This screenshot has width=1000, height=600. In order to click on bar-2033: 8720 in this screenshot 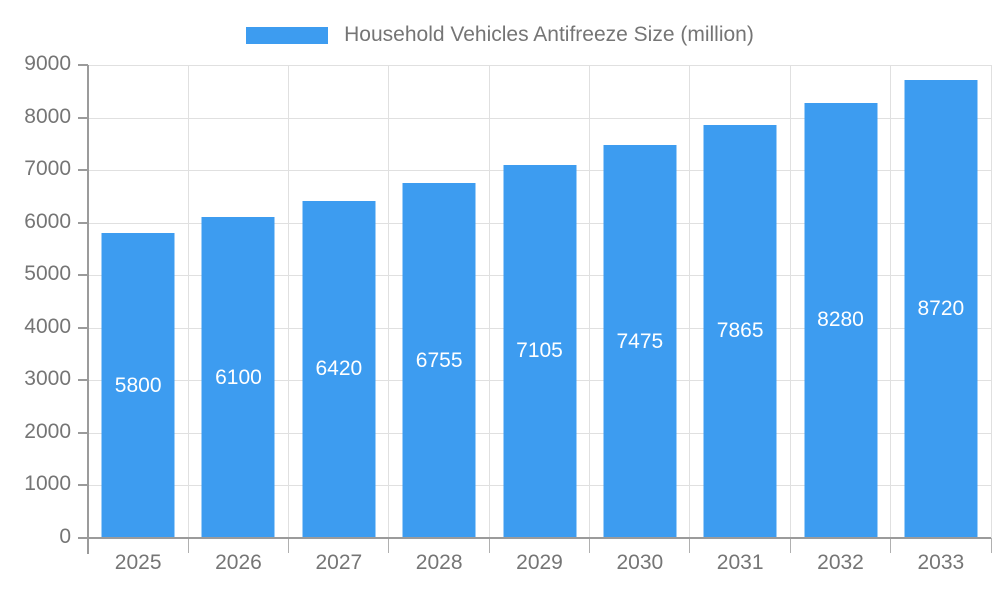, I will do `click(941, 308)`.